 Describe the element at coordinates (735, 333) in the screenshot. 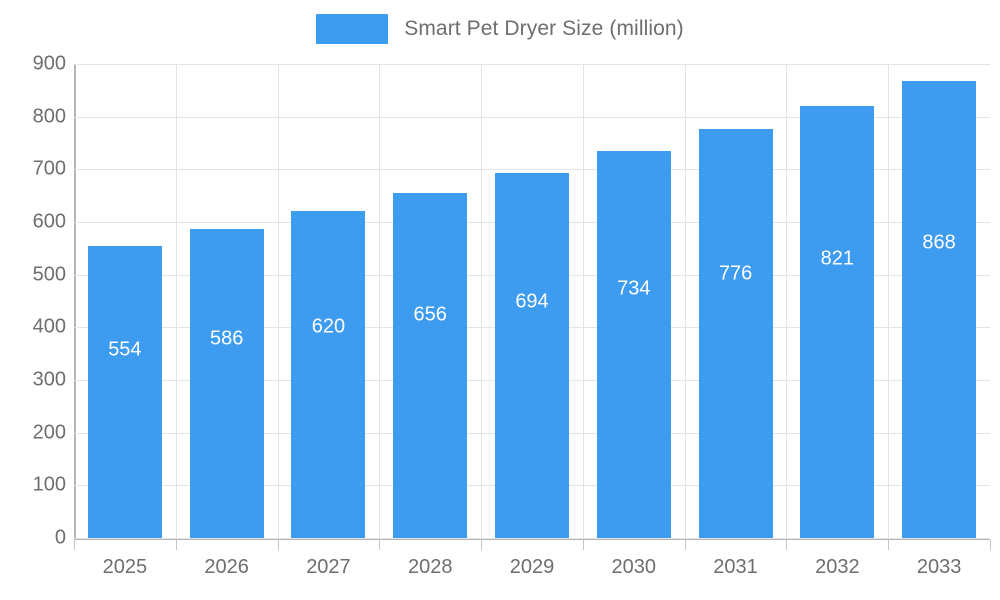

I see `bar-2031: 776` at that location.